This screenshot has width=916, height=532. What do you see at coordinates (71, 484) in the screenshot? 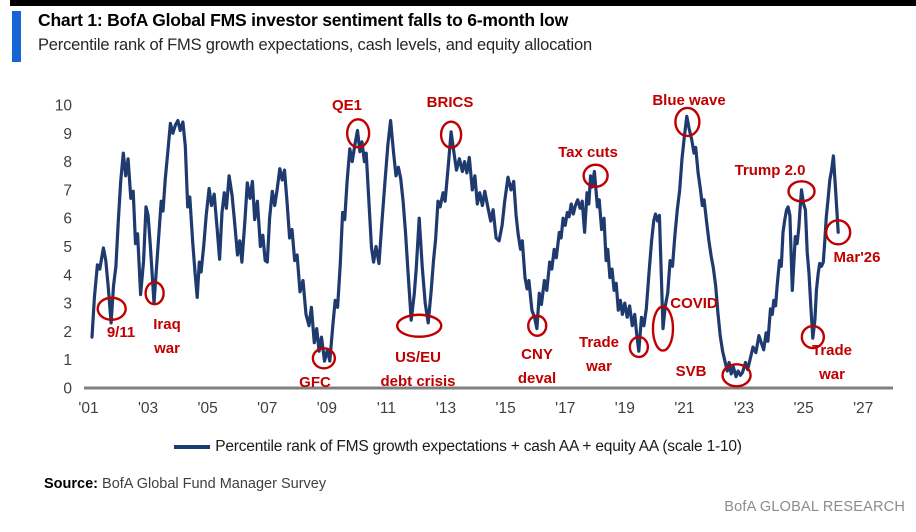
I see `source-label: Source:` at bounding box center [71, 484].